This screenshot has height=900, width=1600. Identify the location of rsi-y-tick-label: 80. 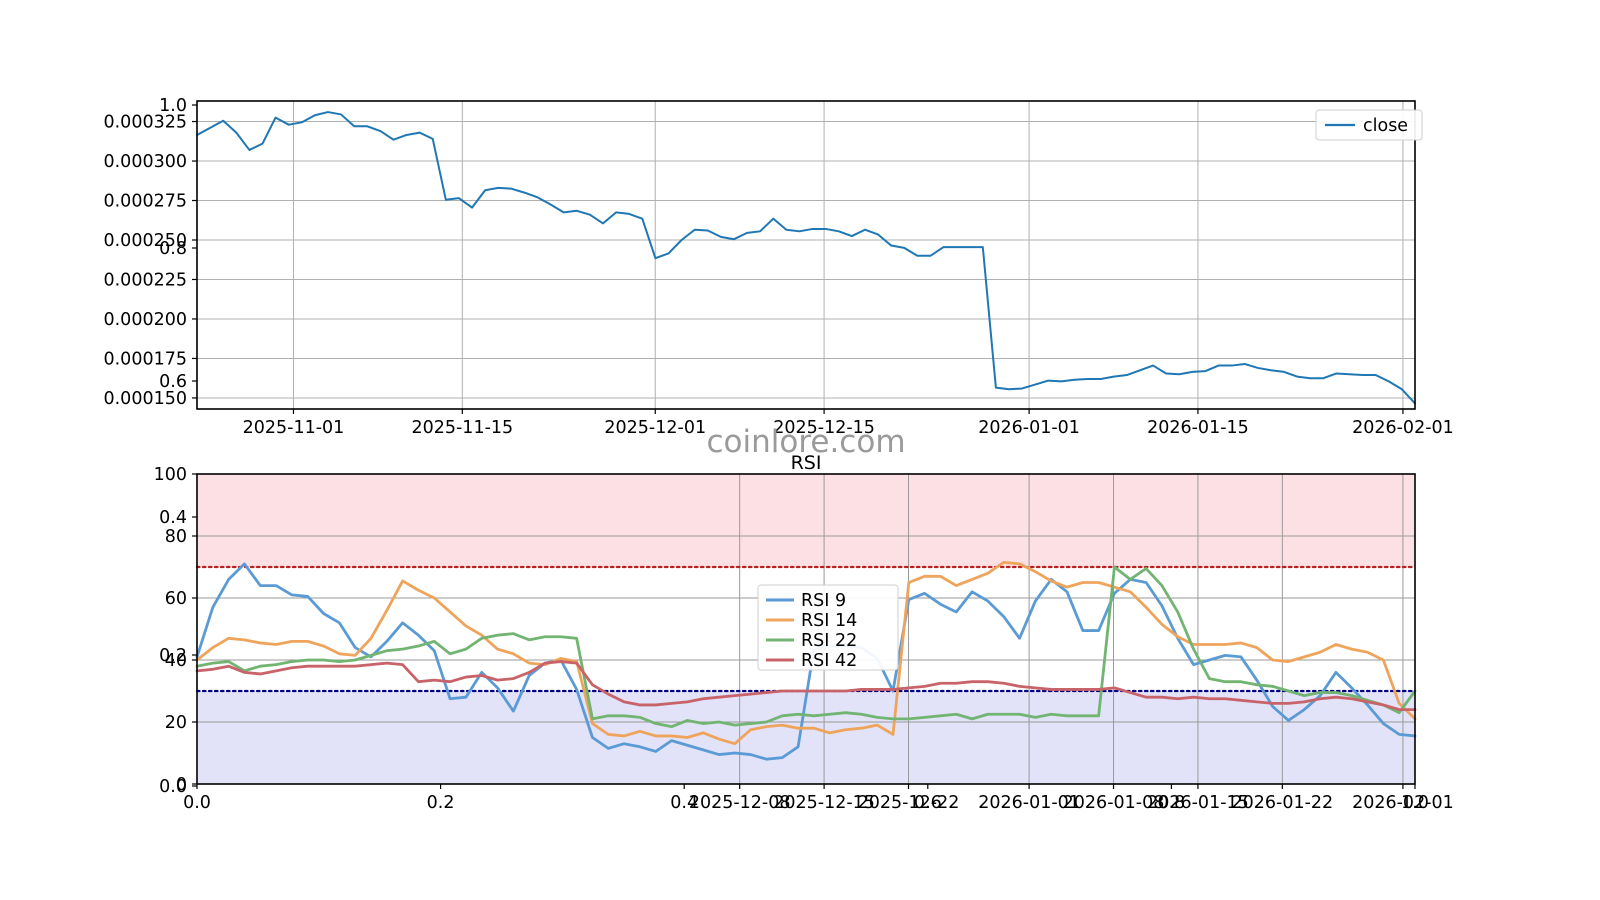
(176, 537).